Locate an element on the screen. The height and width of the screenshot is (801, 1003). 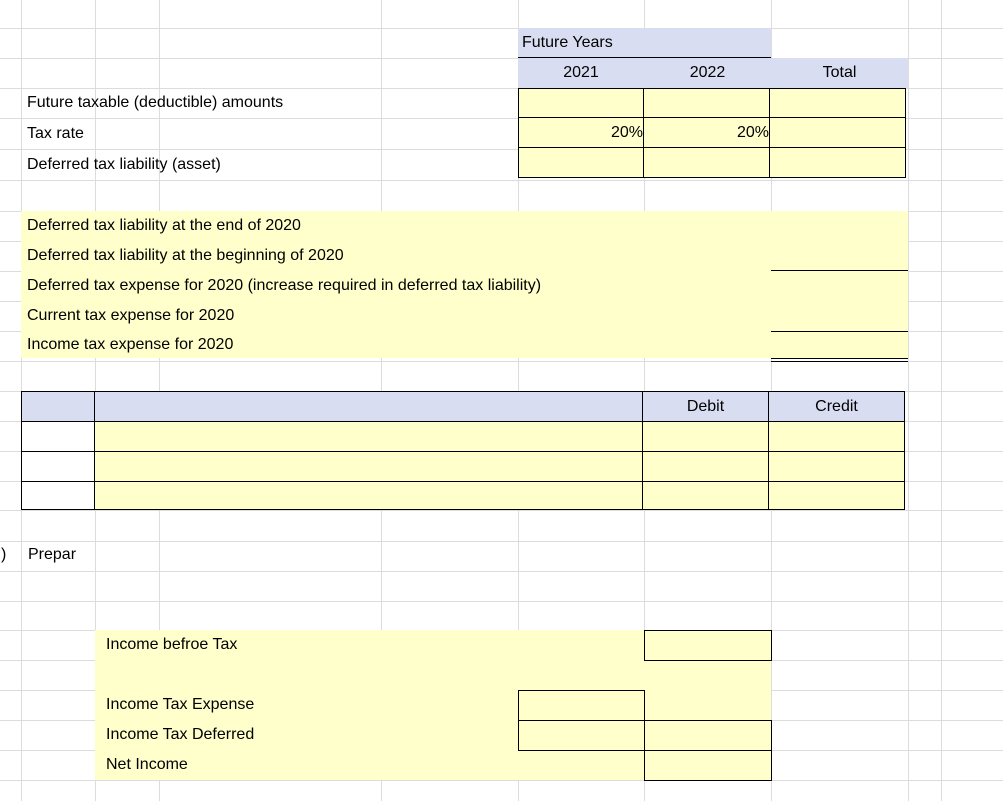
col-header-total: Total is located at coordinates (839, 73).